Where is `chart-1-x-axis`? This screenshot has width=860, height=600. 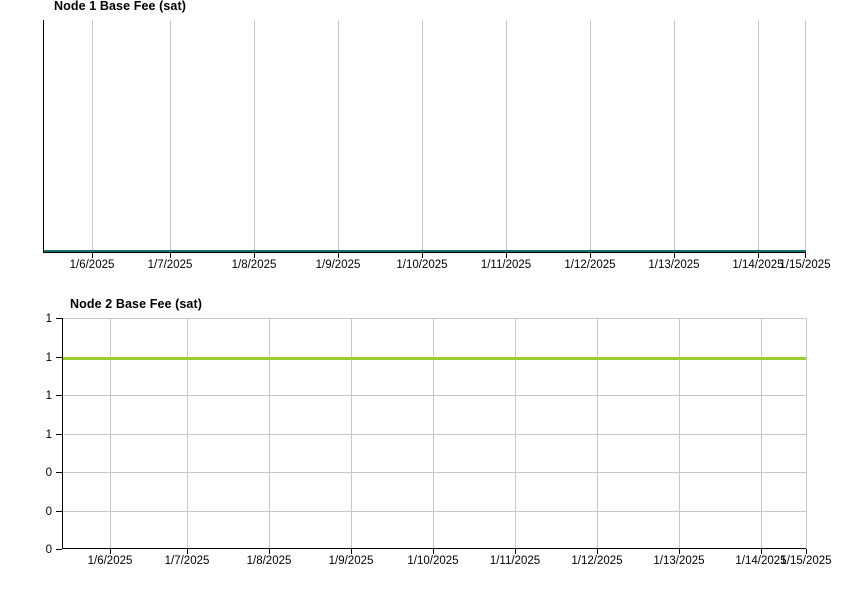
chart-1-x-axis is located at coordinates (424, 252).